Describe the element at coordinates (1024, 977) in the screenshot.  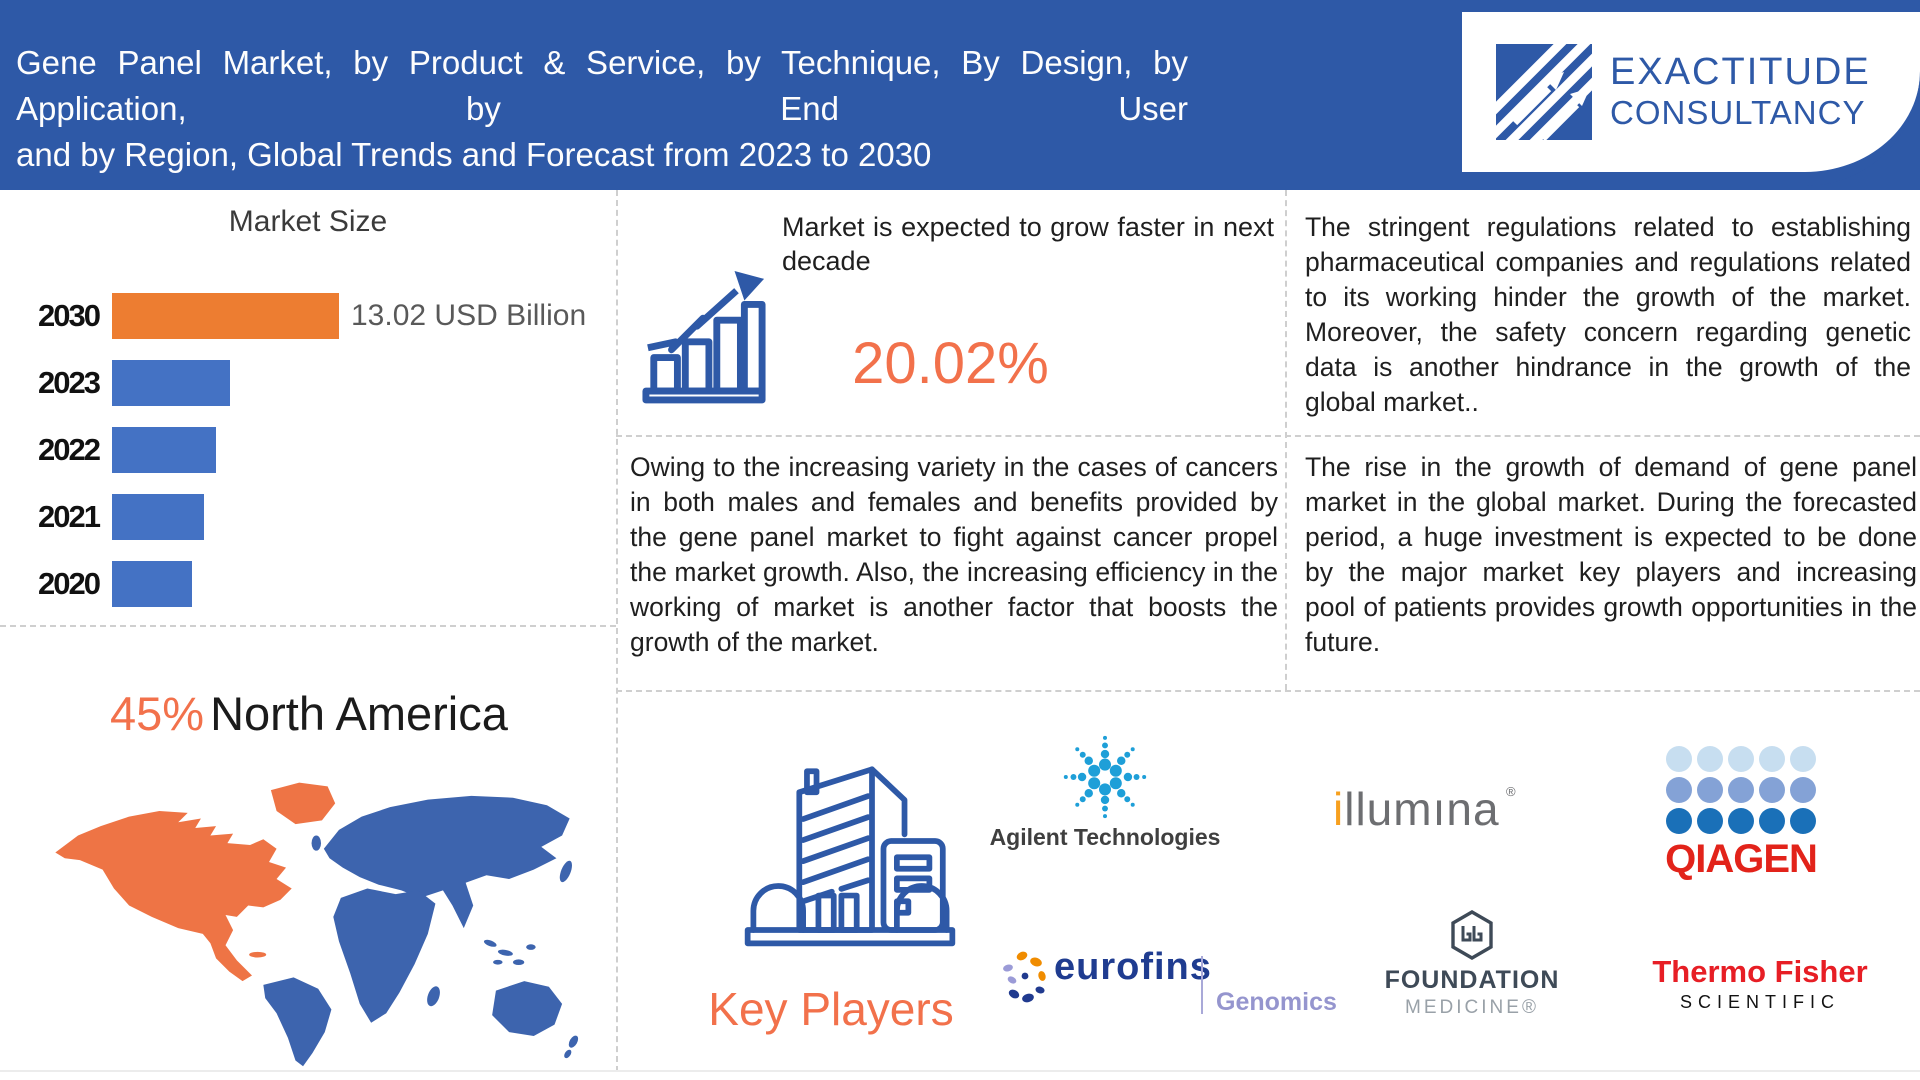
I see `eurofins-dots-icon` at that location.